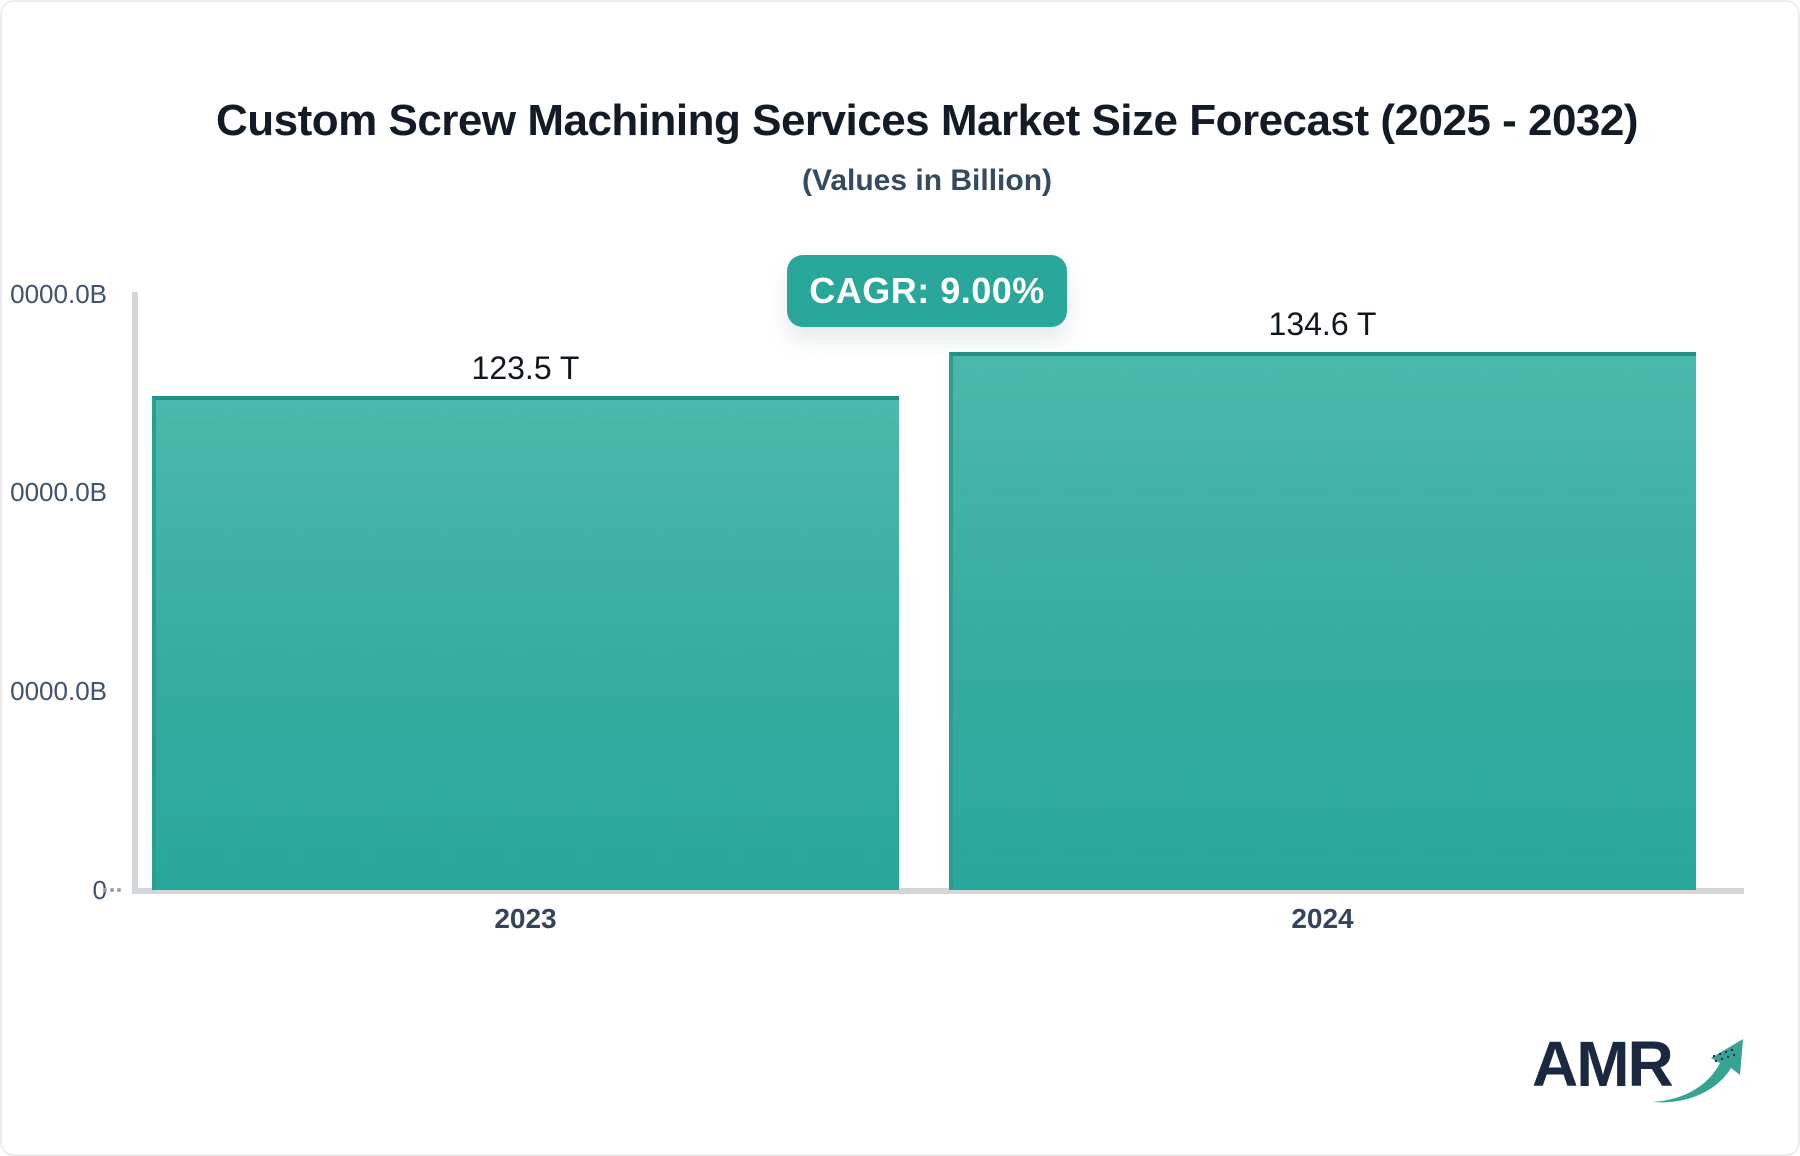  I want to click on brand-logo-text: AMR, so click(1603, 1064).